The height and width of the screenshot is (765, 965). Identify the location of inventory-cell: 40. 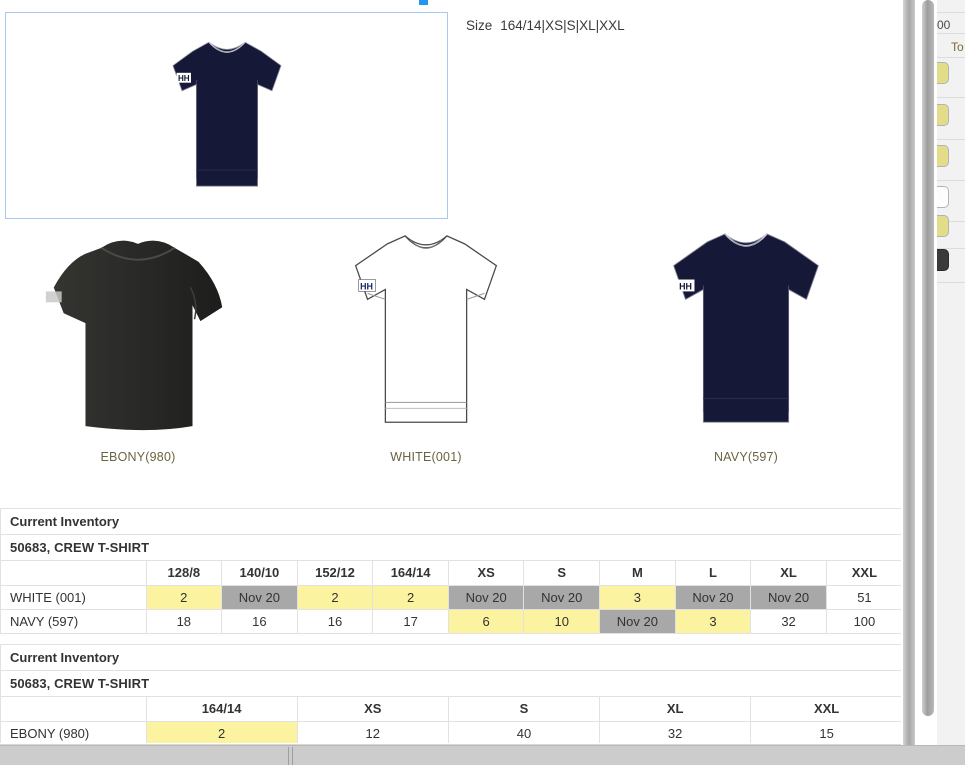
(524, 733).